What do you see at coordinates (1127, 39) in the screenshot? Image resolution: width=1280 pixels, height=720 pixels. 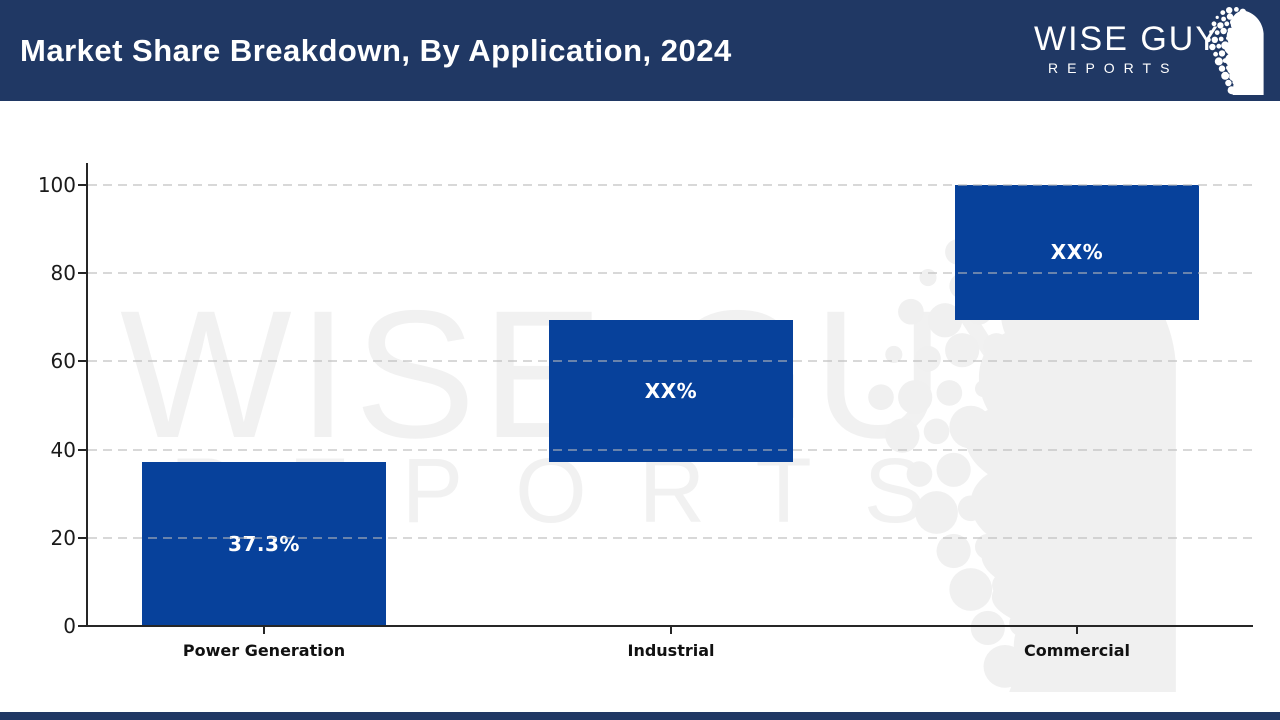 I see `logo-wordmark: WISE GUY` at bounding box center [1127, 39].